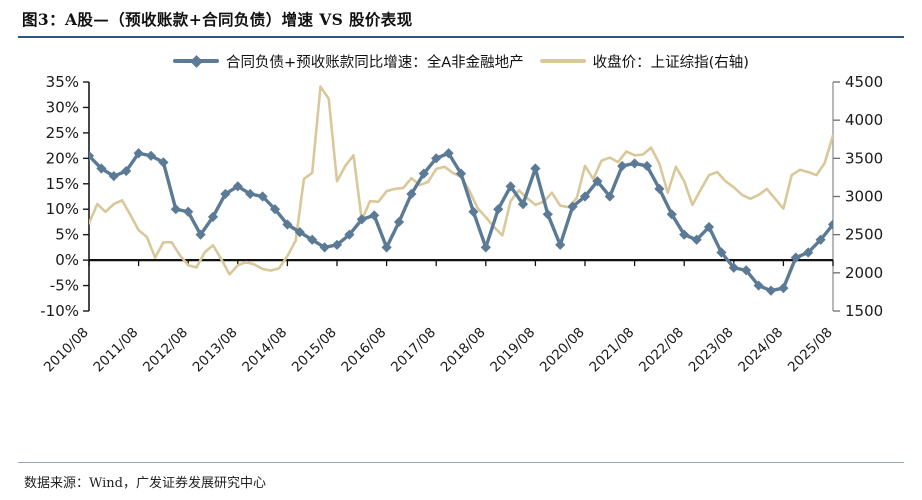  Describe the element at coordinates (864, 197) in the screenshot. I see `right-axis-tick-label: 3000` at that location.